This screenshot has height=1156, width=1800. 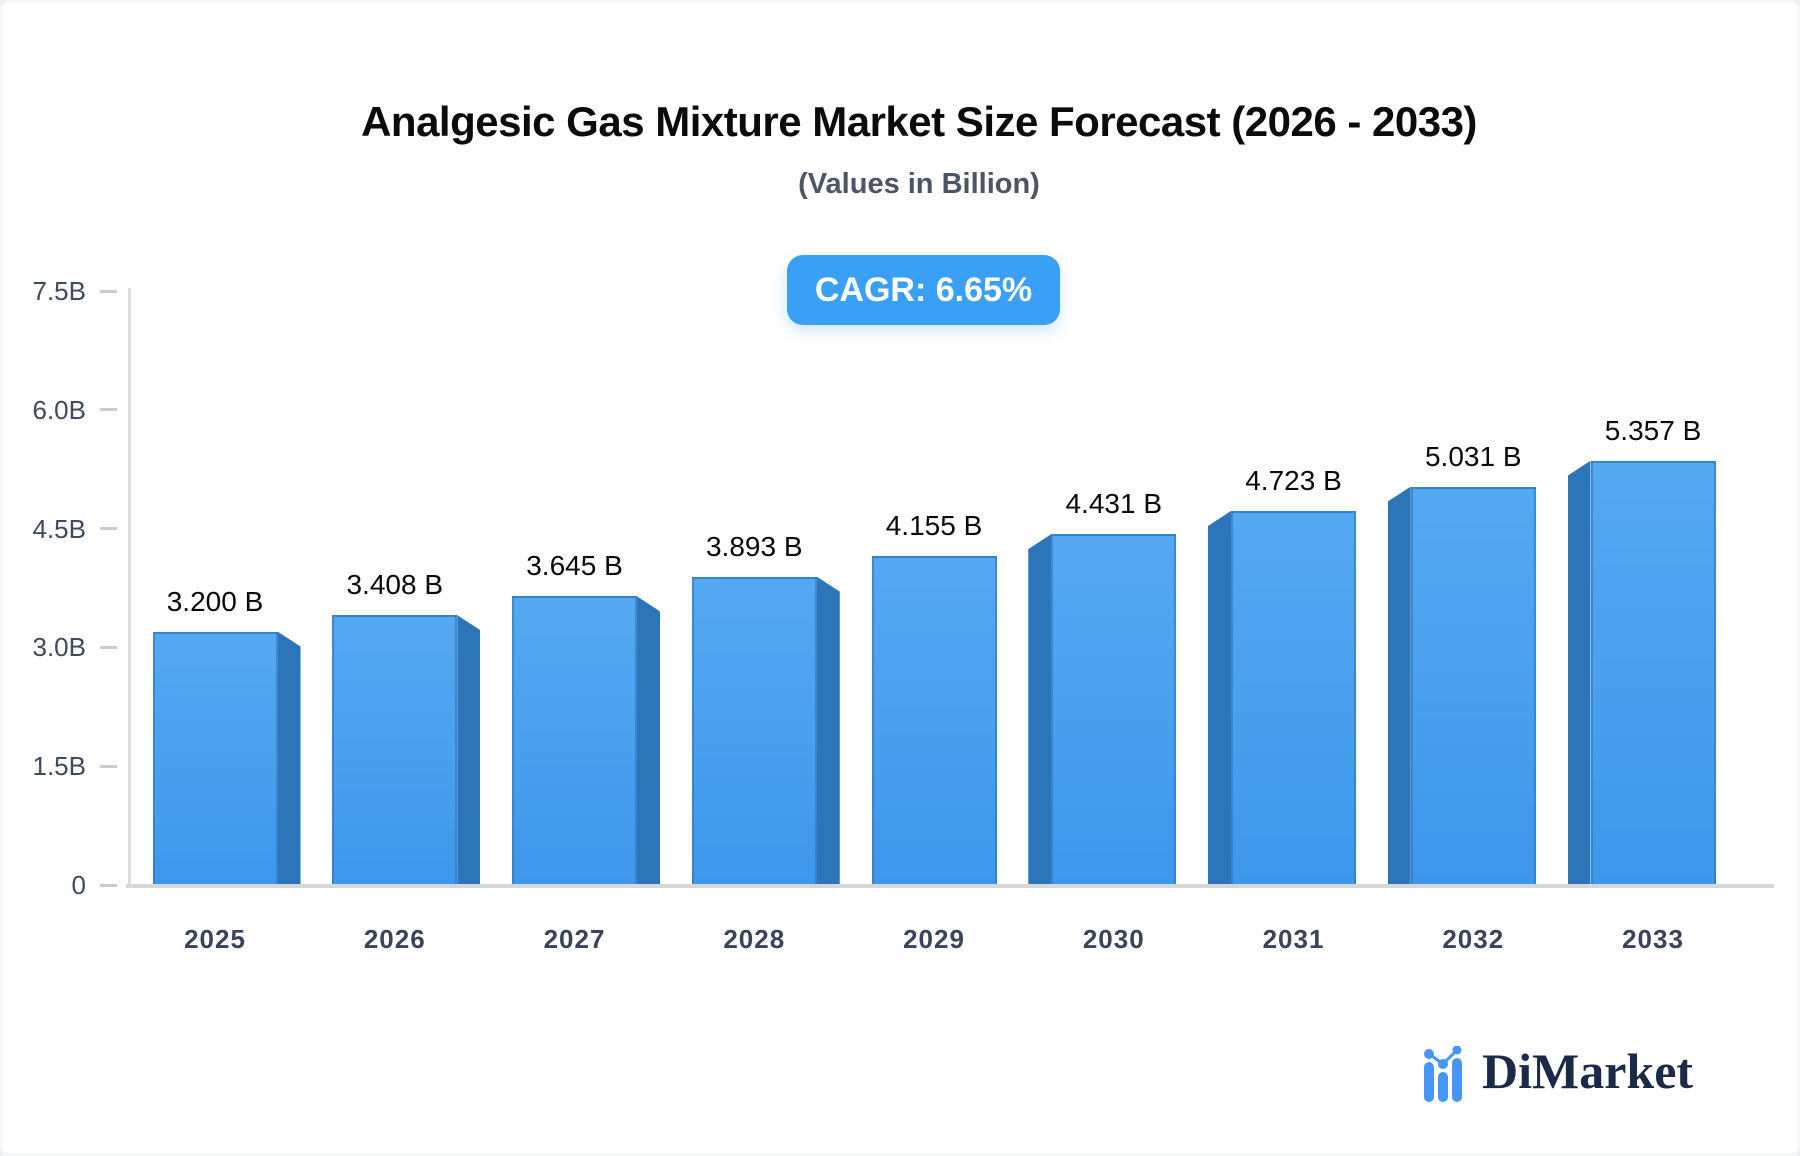 What do you see at coordinates (1114, 504) in the screenshot?
I see `bar-value-label: 4.431 B` at bounding box center [1114, 504].